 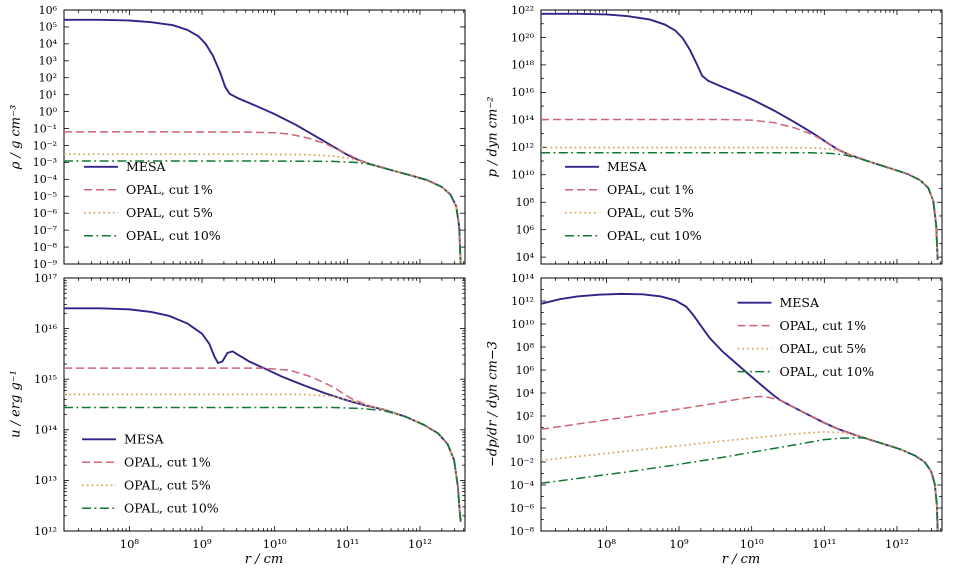 What do you see at coordinates (48, 61) in the screenshot?
I see `y-tick-label: 10³` at bounding box center [48, 61].